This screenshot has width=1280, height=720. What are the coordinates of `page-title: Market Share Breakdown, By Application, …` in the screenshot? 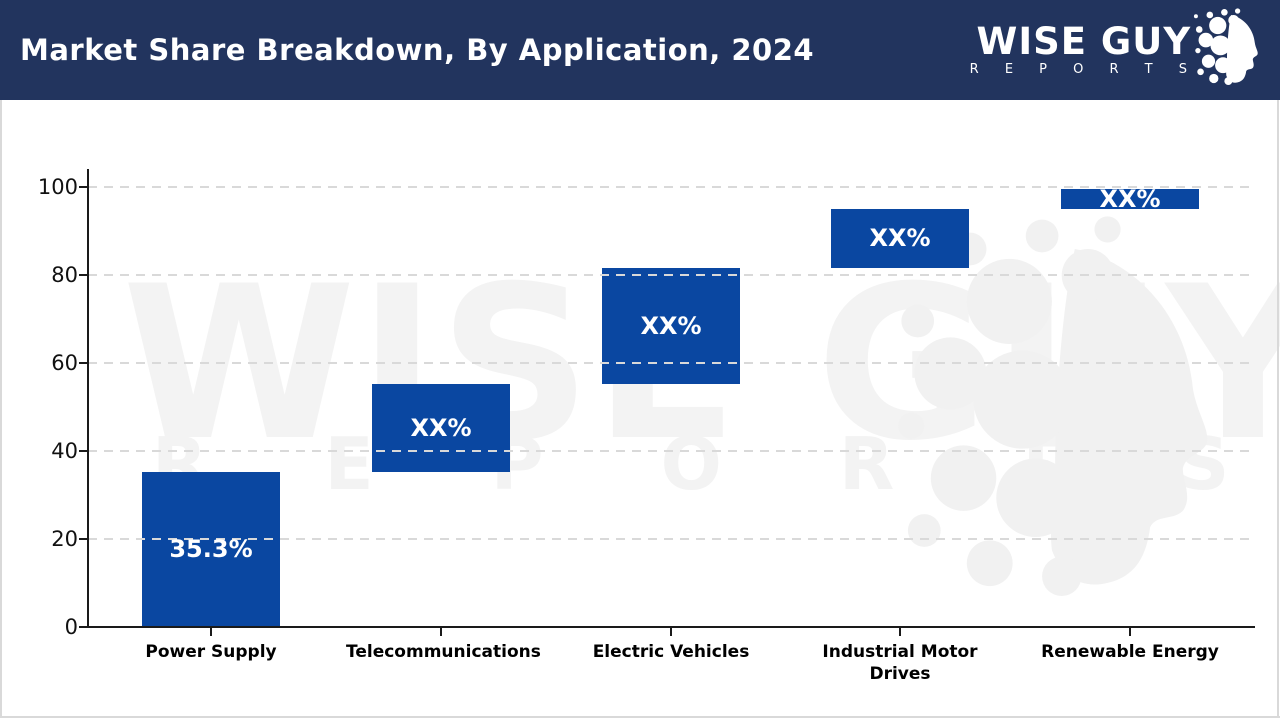 It's located at (417, 50).